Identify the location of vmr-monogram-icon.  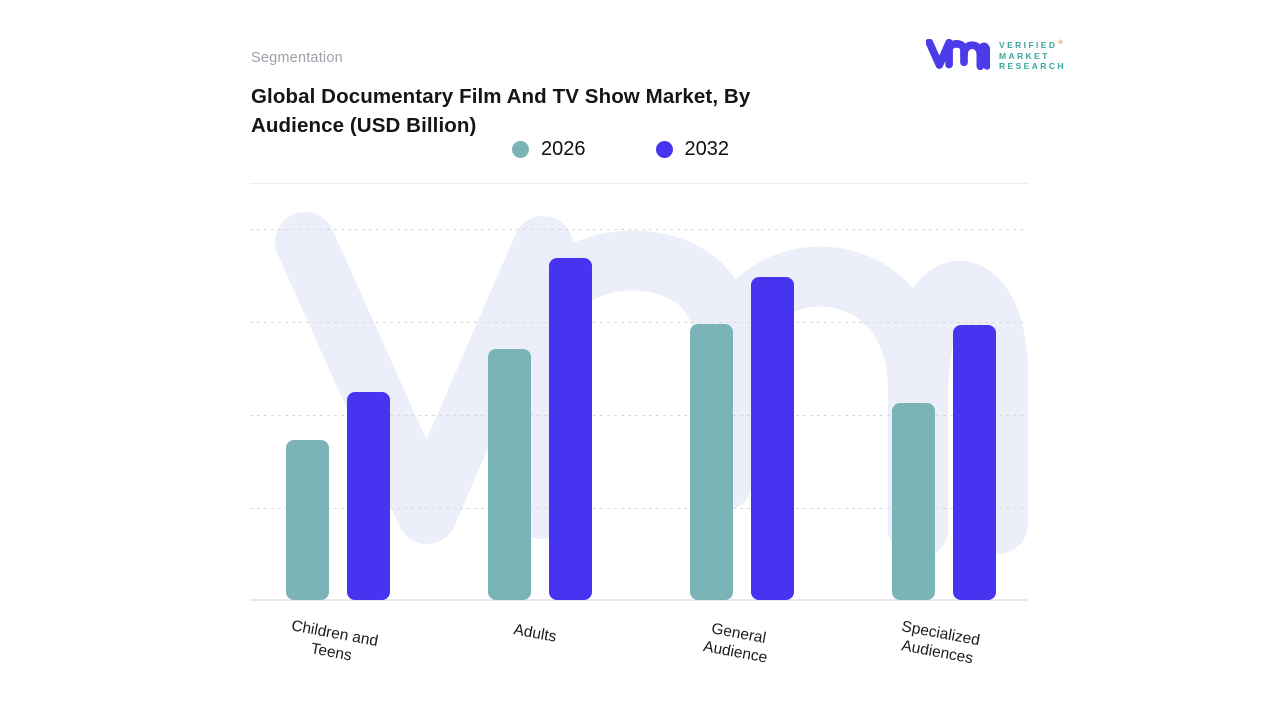
(958, 54).